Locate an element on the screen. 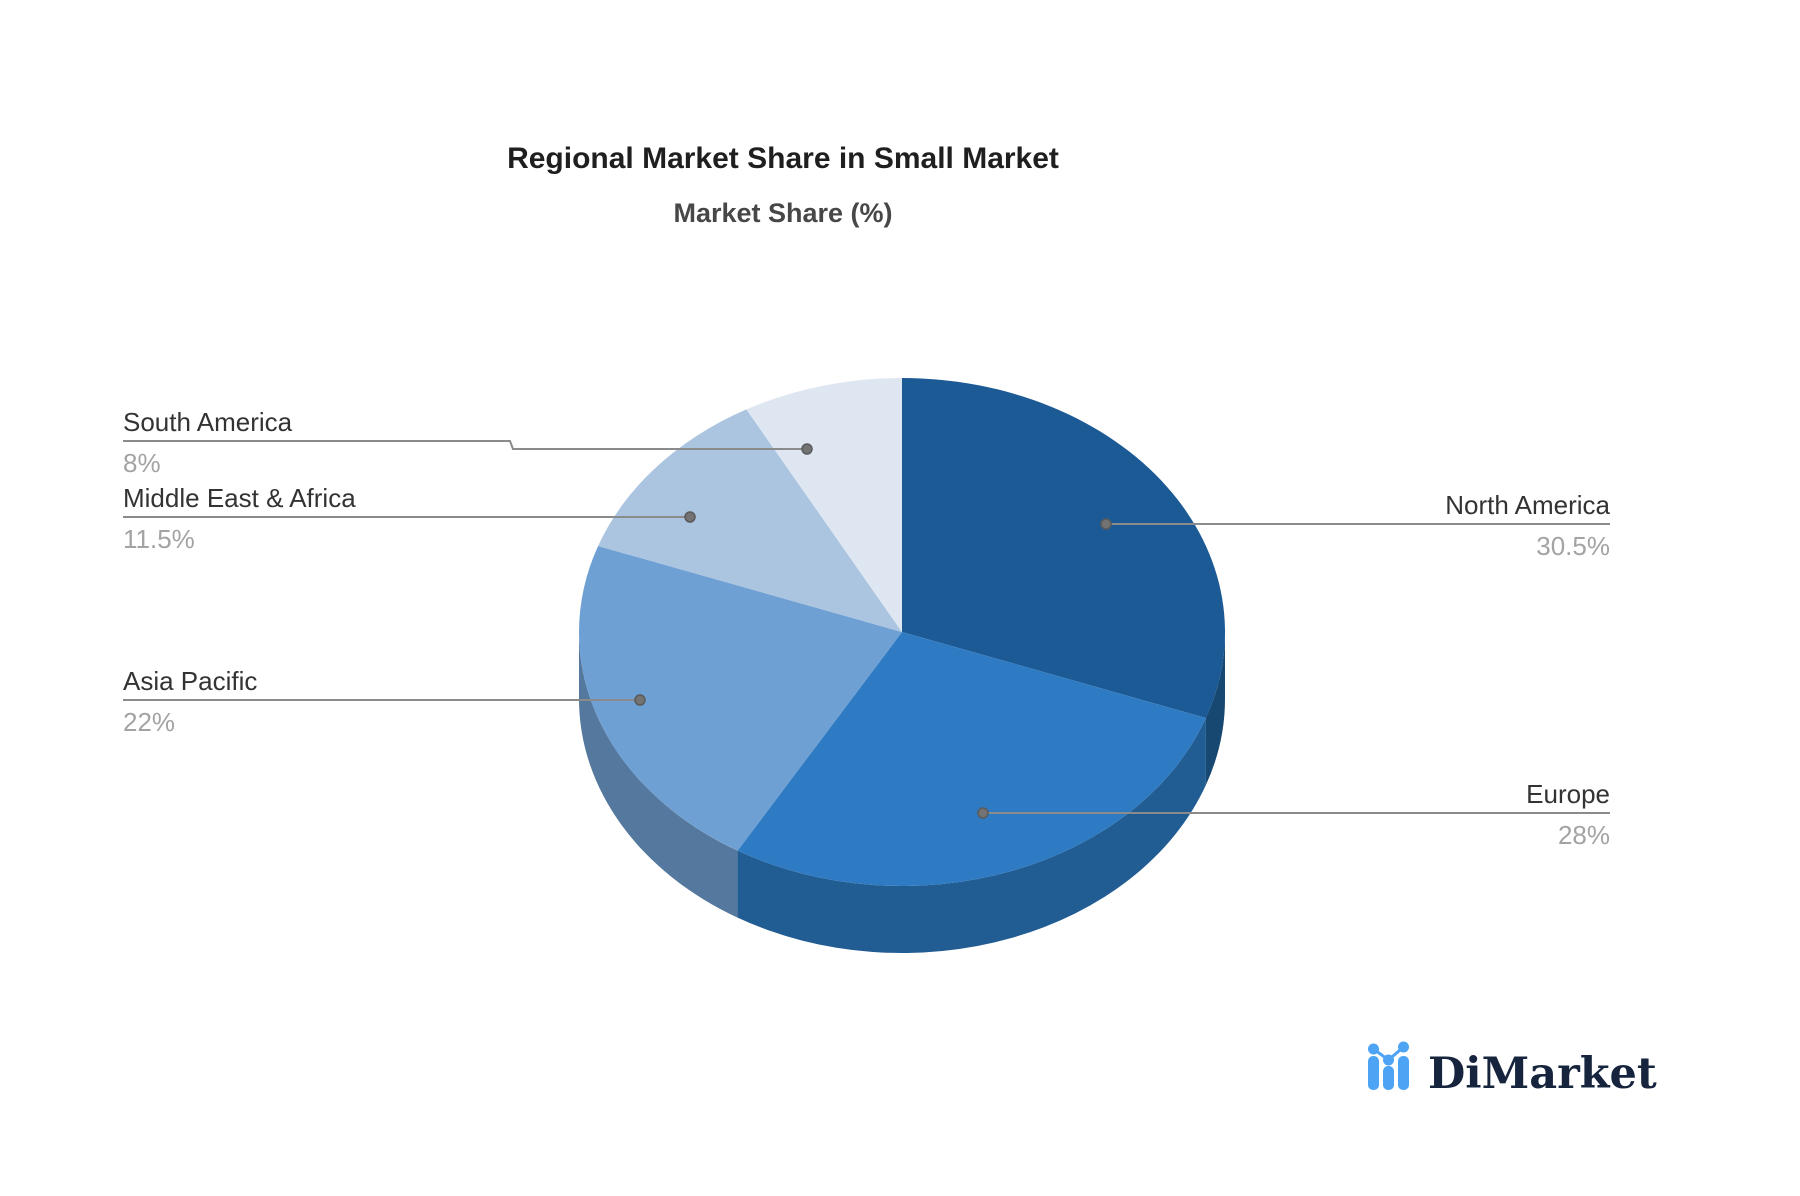  leader-dot-middle-east-africa is located at coordinates (690, 517).